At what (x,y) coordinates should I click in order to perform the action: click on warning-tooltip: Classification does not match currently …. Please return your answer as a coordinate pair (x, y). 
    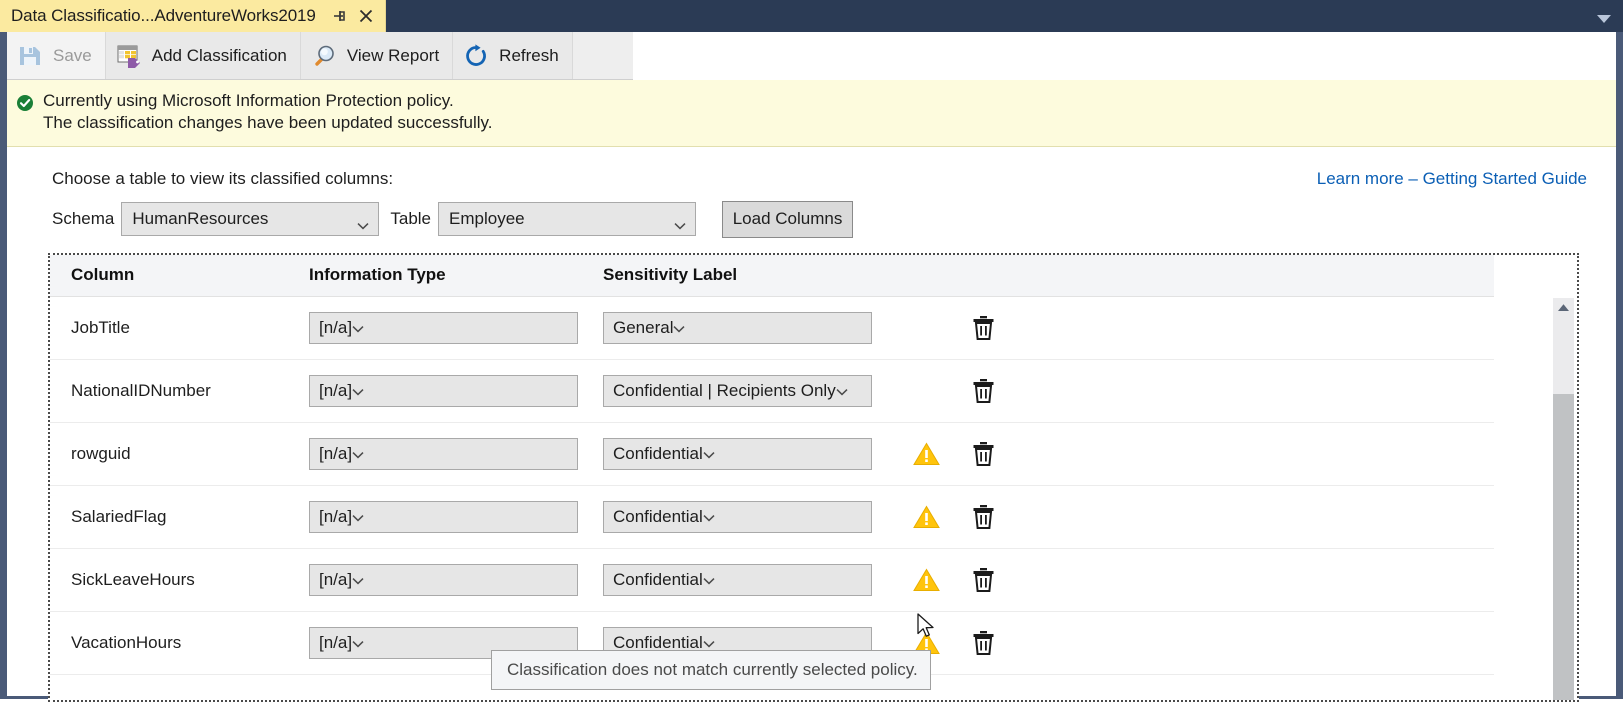
    Looking at the image, I should click on (711, 669).